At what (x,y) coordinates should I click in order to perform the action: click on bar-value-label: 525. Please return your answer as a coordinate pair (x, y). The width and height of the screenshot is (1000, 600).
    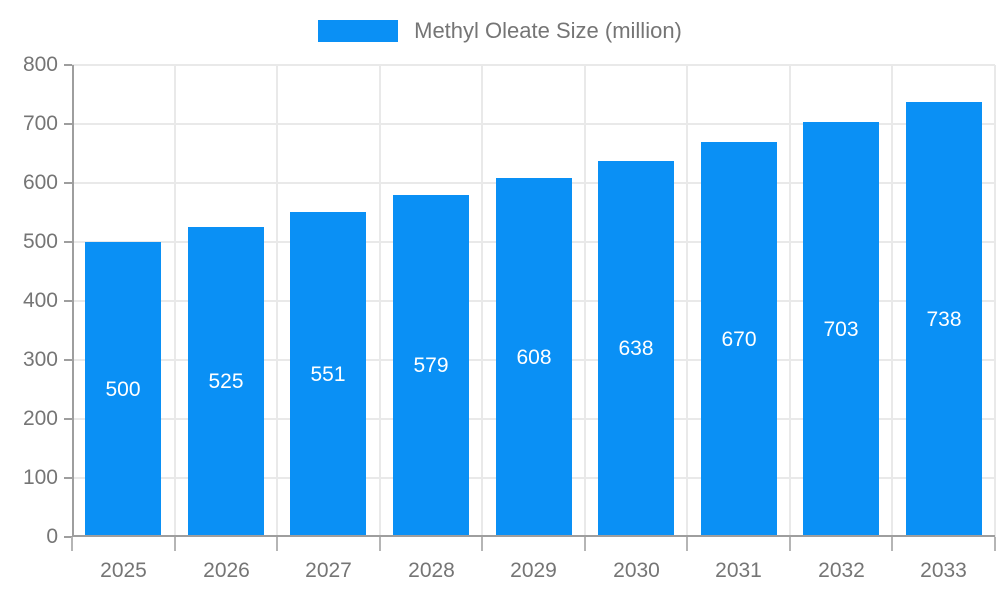
    Looking at the image, I should click on (226, 381).